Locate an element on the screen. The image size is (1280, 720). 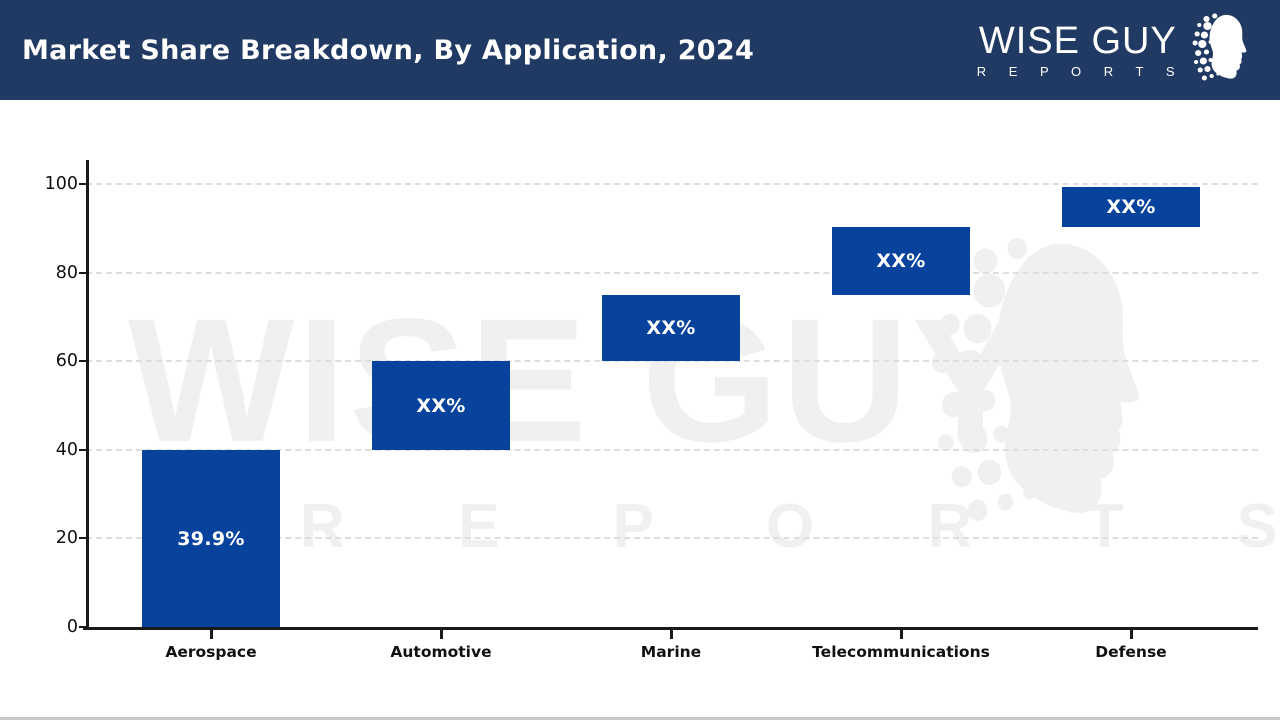
bar-aerospace: 39.9% is located at coordinates (211, 538).